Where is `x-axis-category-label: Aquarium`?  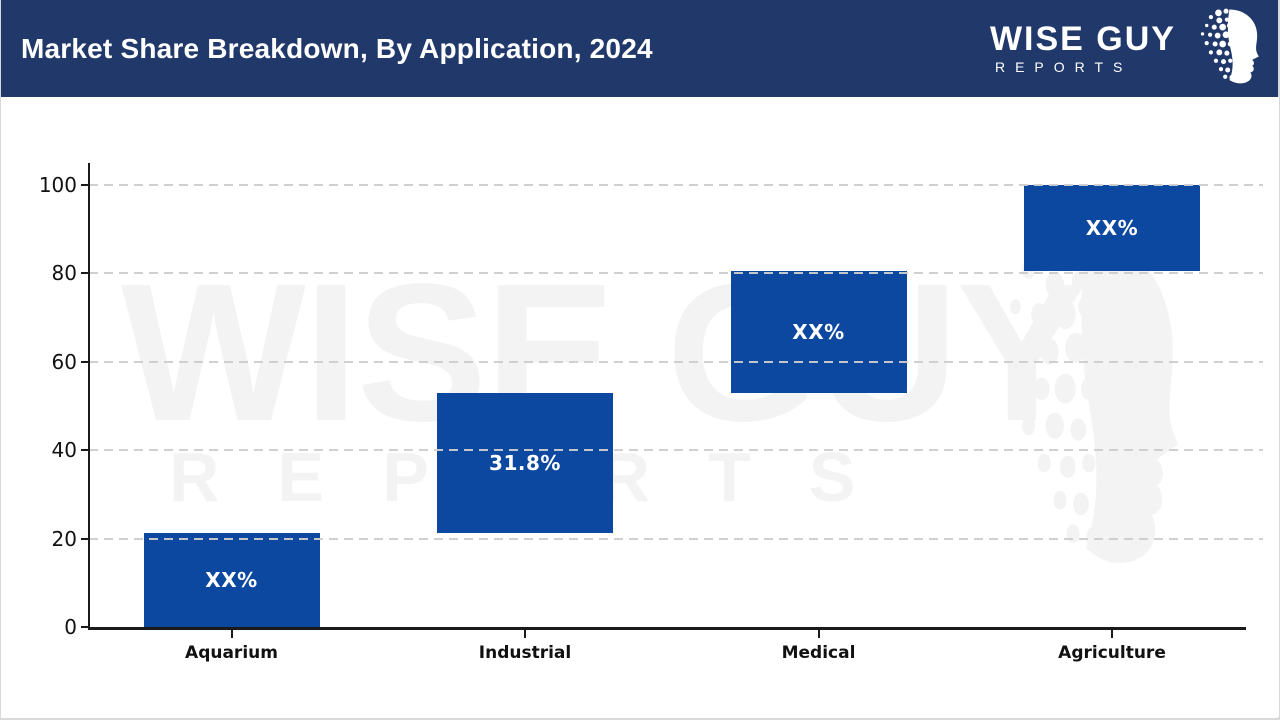
x-axis-category-label: Aquarium is located at coordinates (231, 653).